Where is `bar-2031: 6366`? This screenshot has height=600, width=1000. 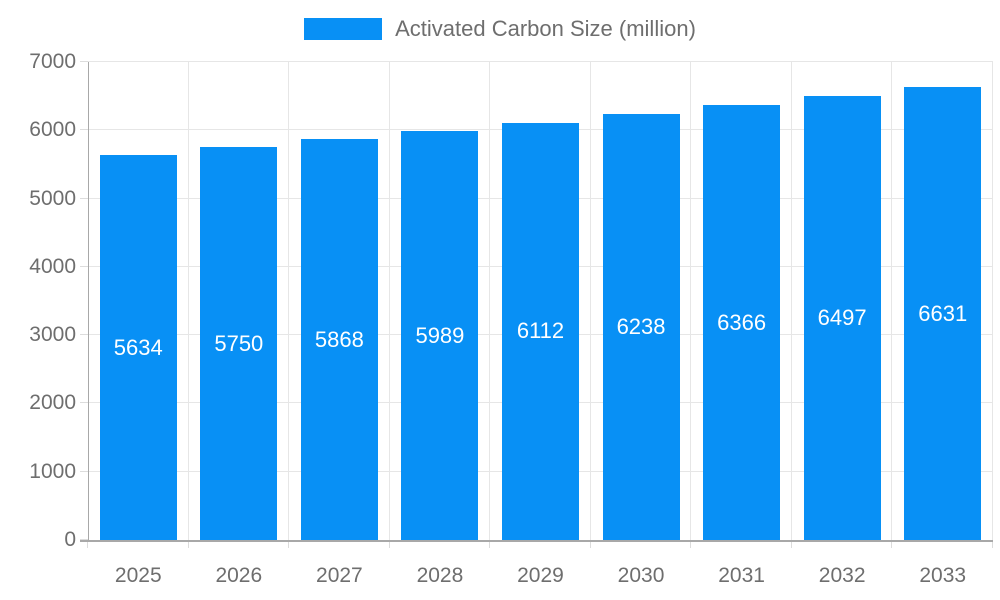
bar-2031: 6366 is located at coordinates (742, 322).